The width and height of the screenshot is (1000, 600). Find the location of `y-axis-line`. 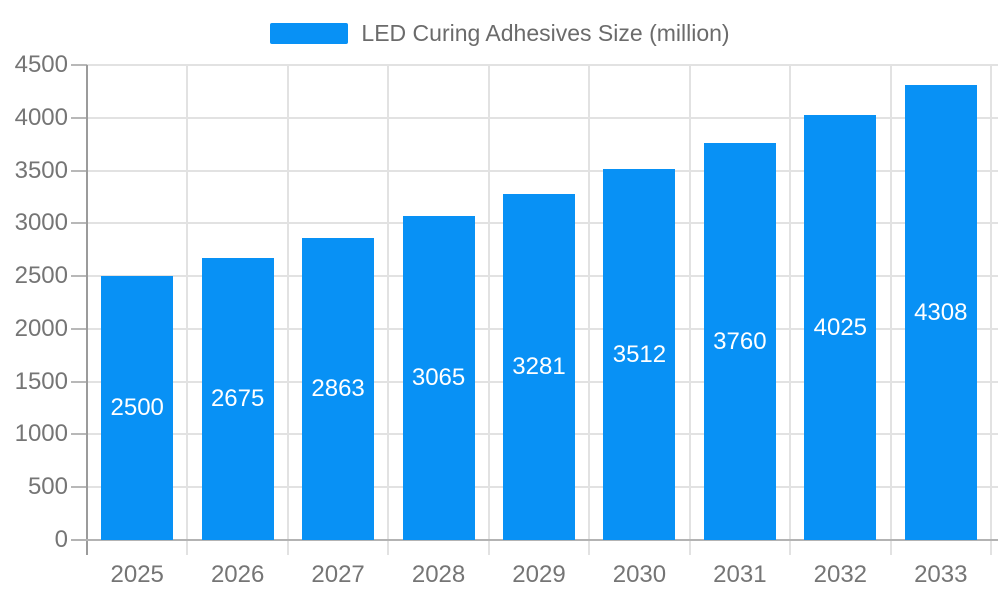

y-axis-line is located at coordinates (87, 310).